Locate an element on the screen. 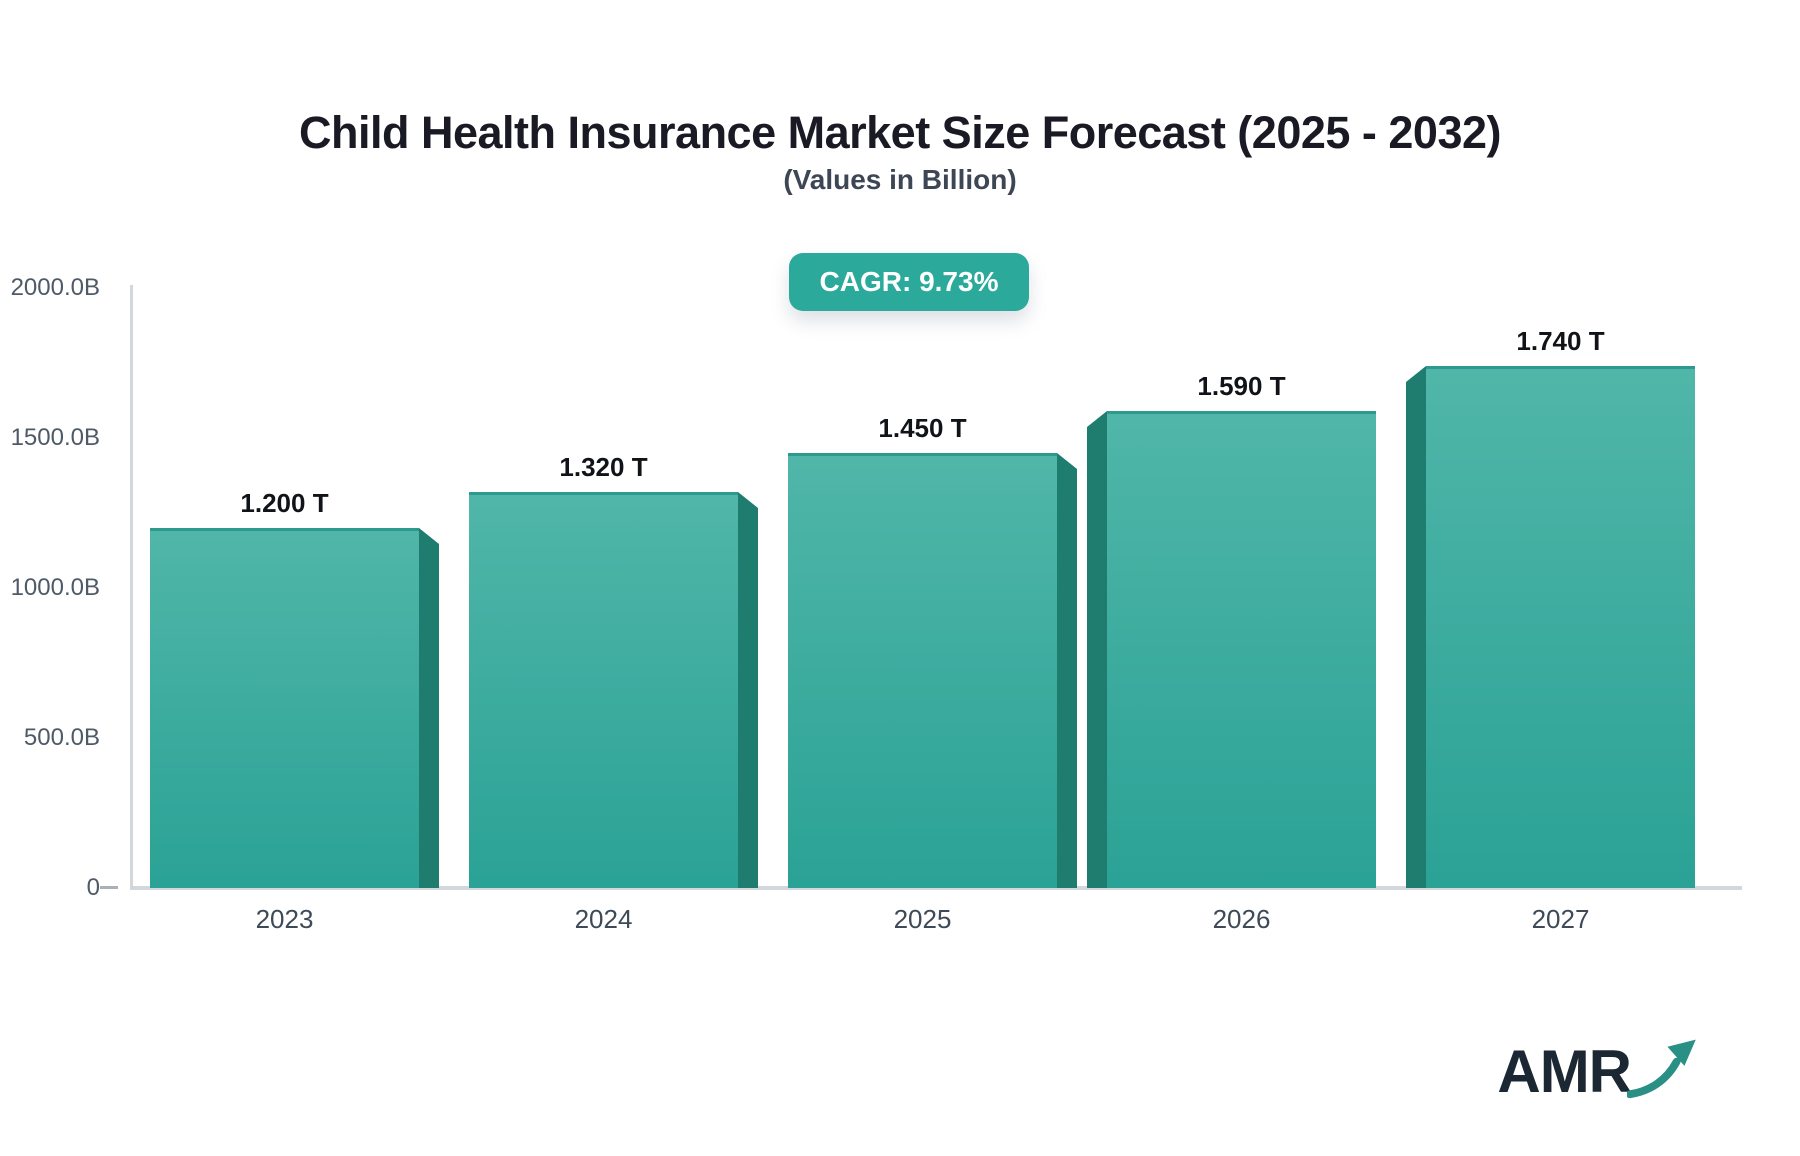 The width and height of the screenshot is (1800, 1156). y-tick-label: 1000.0B is located at coordinates (55, 587).